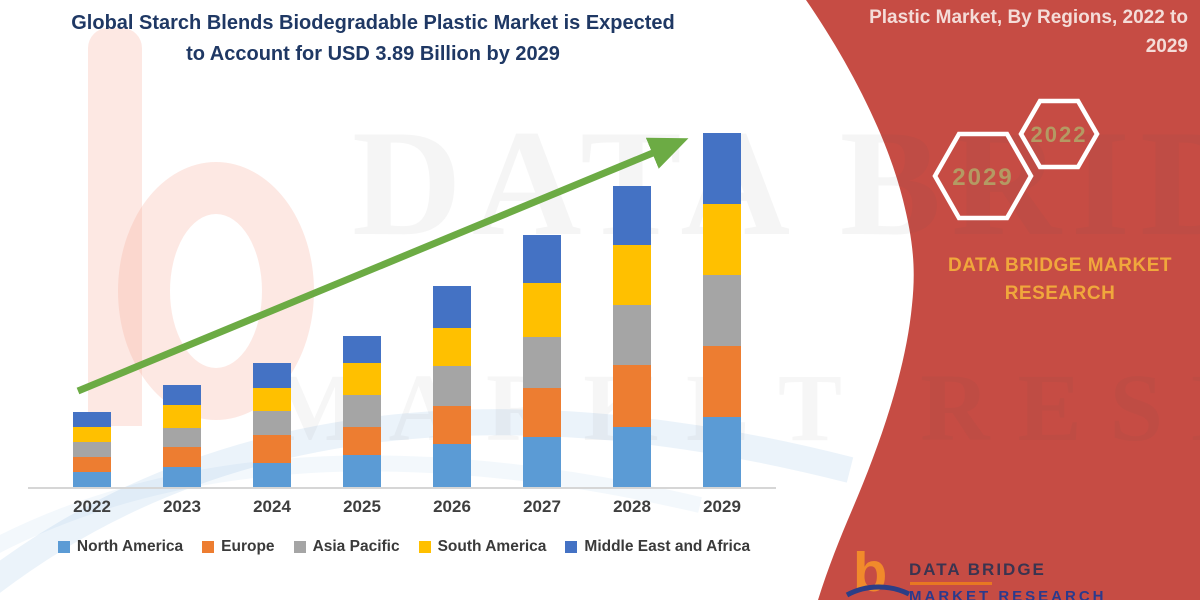 Image resolution: width=1200 pixels, height=600 pixels. What do you see at coordinates (878, 591) in the screenshot?
I see `footer-swoosh-icon` at bounding box center [878, 591].